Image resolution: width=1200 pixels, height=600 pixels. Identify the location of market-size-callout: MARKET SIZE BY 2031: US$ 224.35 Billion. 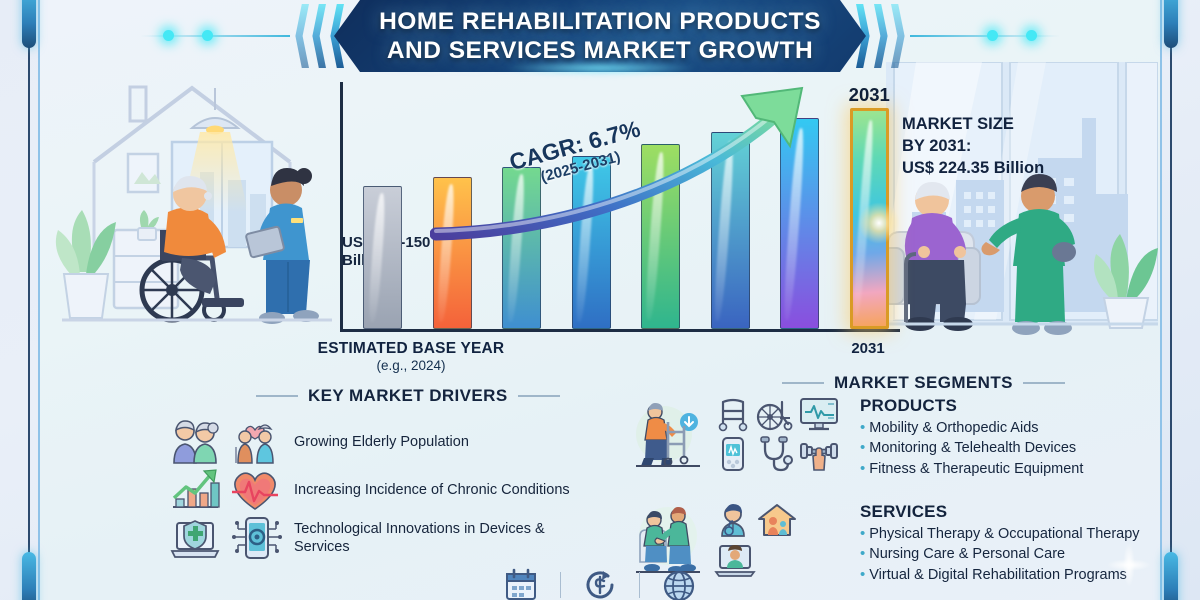
(1002, 146).